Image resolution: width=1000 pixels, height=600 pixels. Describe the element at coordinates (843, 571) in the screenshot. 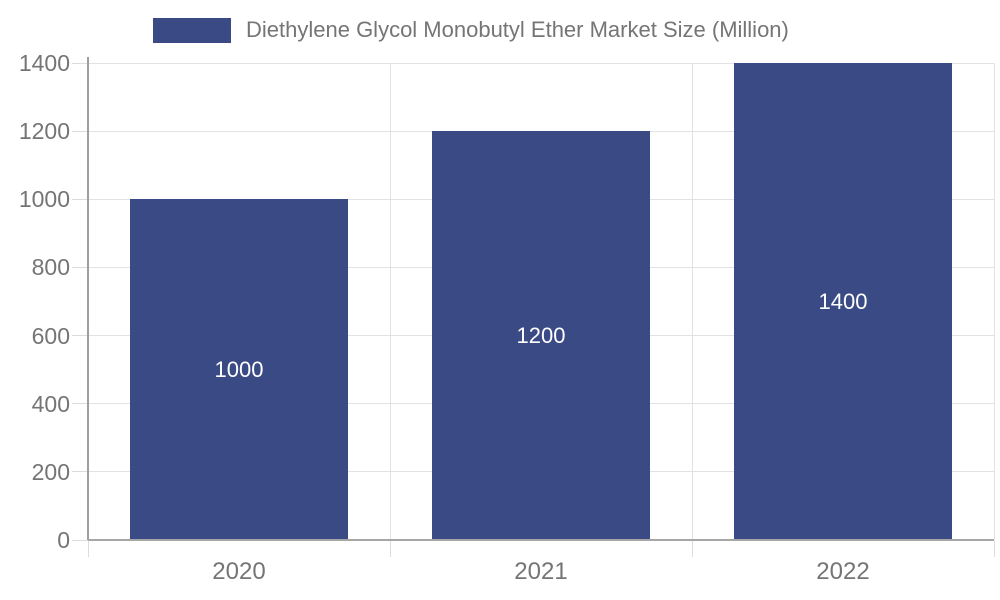

I see `x-tick-label: 2022` at that location.